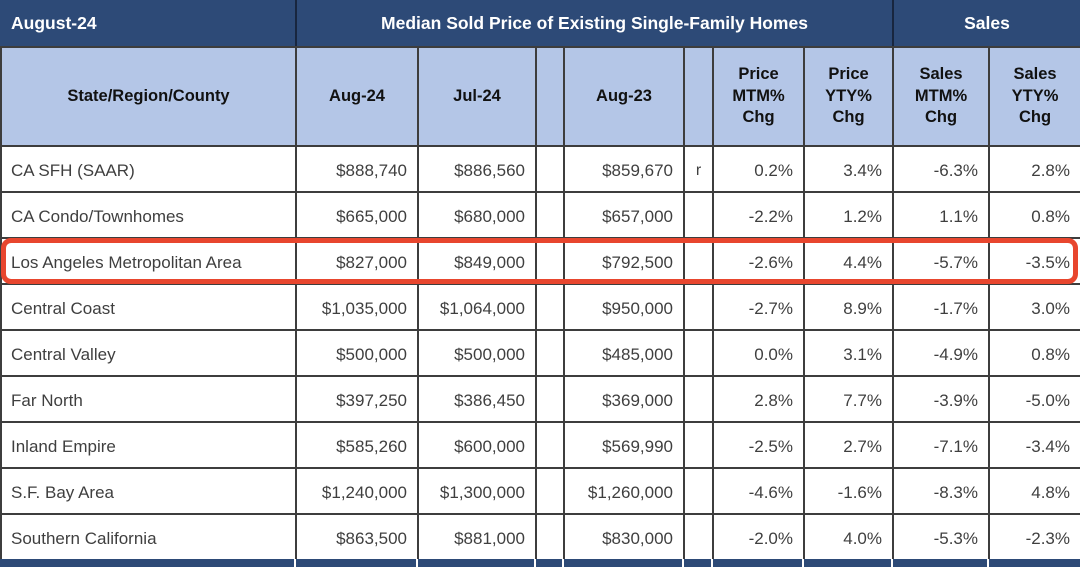  What do you see at coordinates (941, 261) in the screenshot?
I see `sales-mtm-cell: -5.7%` at bounding box center [941, 261].